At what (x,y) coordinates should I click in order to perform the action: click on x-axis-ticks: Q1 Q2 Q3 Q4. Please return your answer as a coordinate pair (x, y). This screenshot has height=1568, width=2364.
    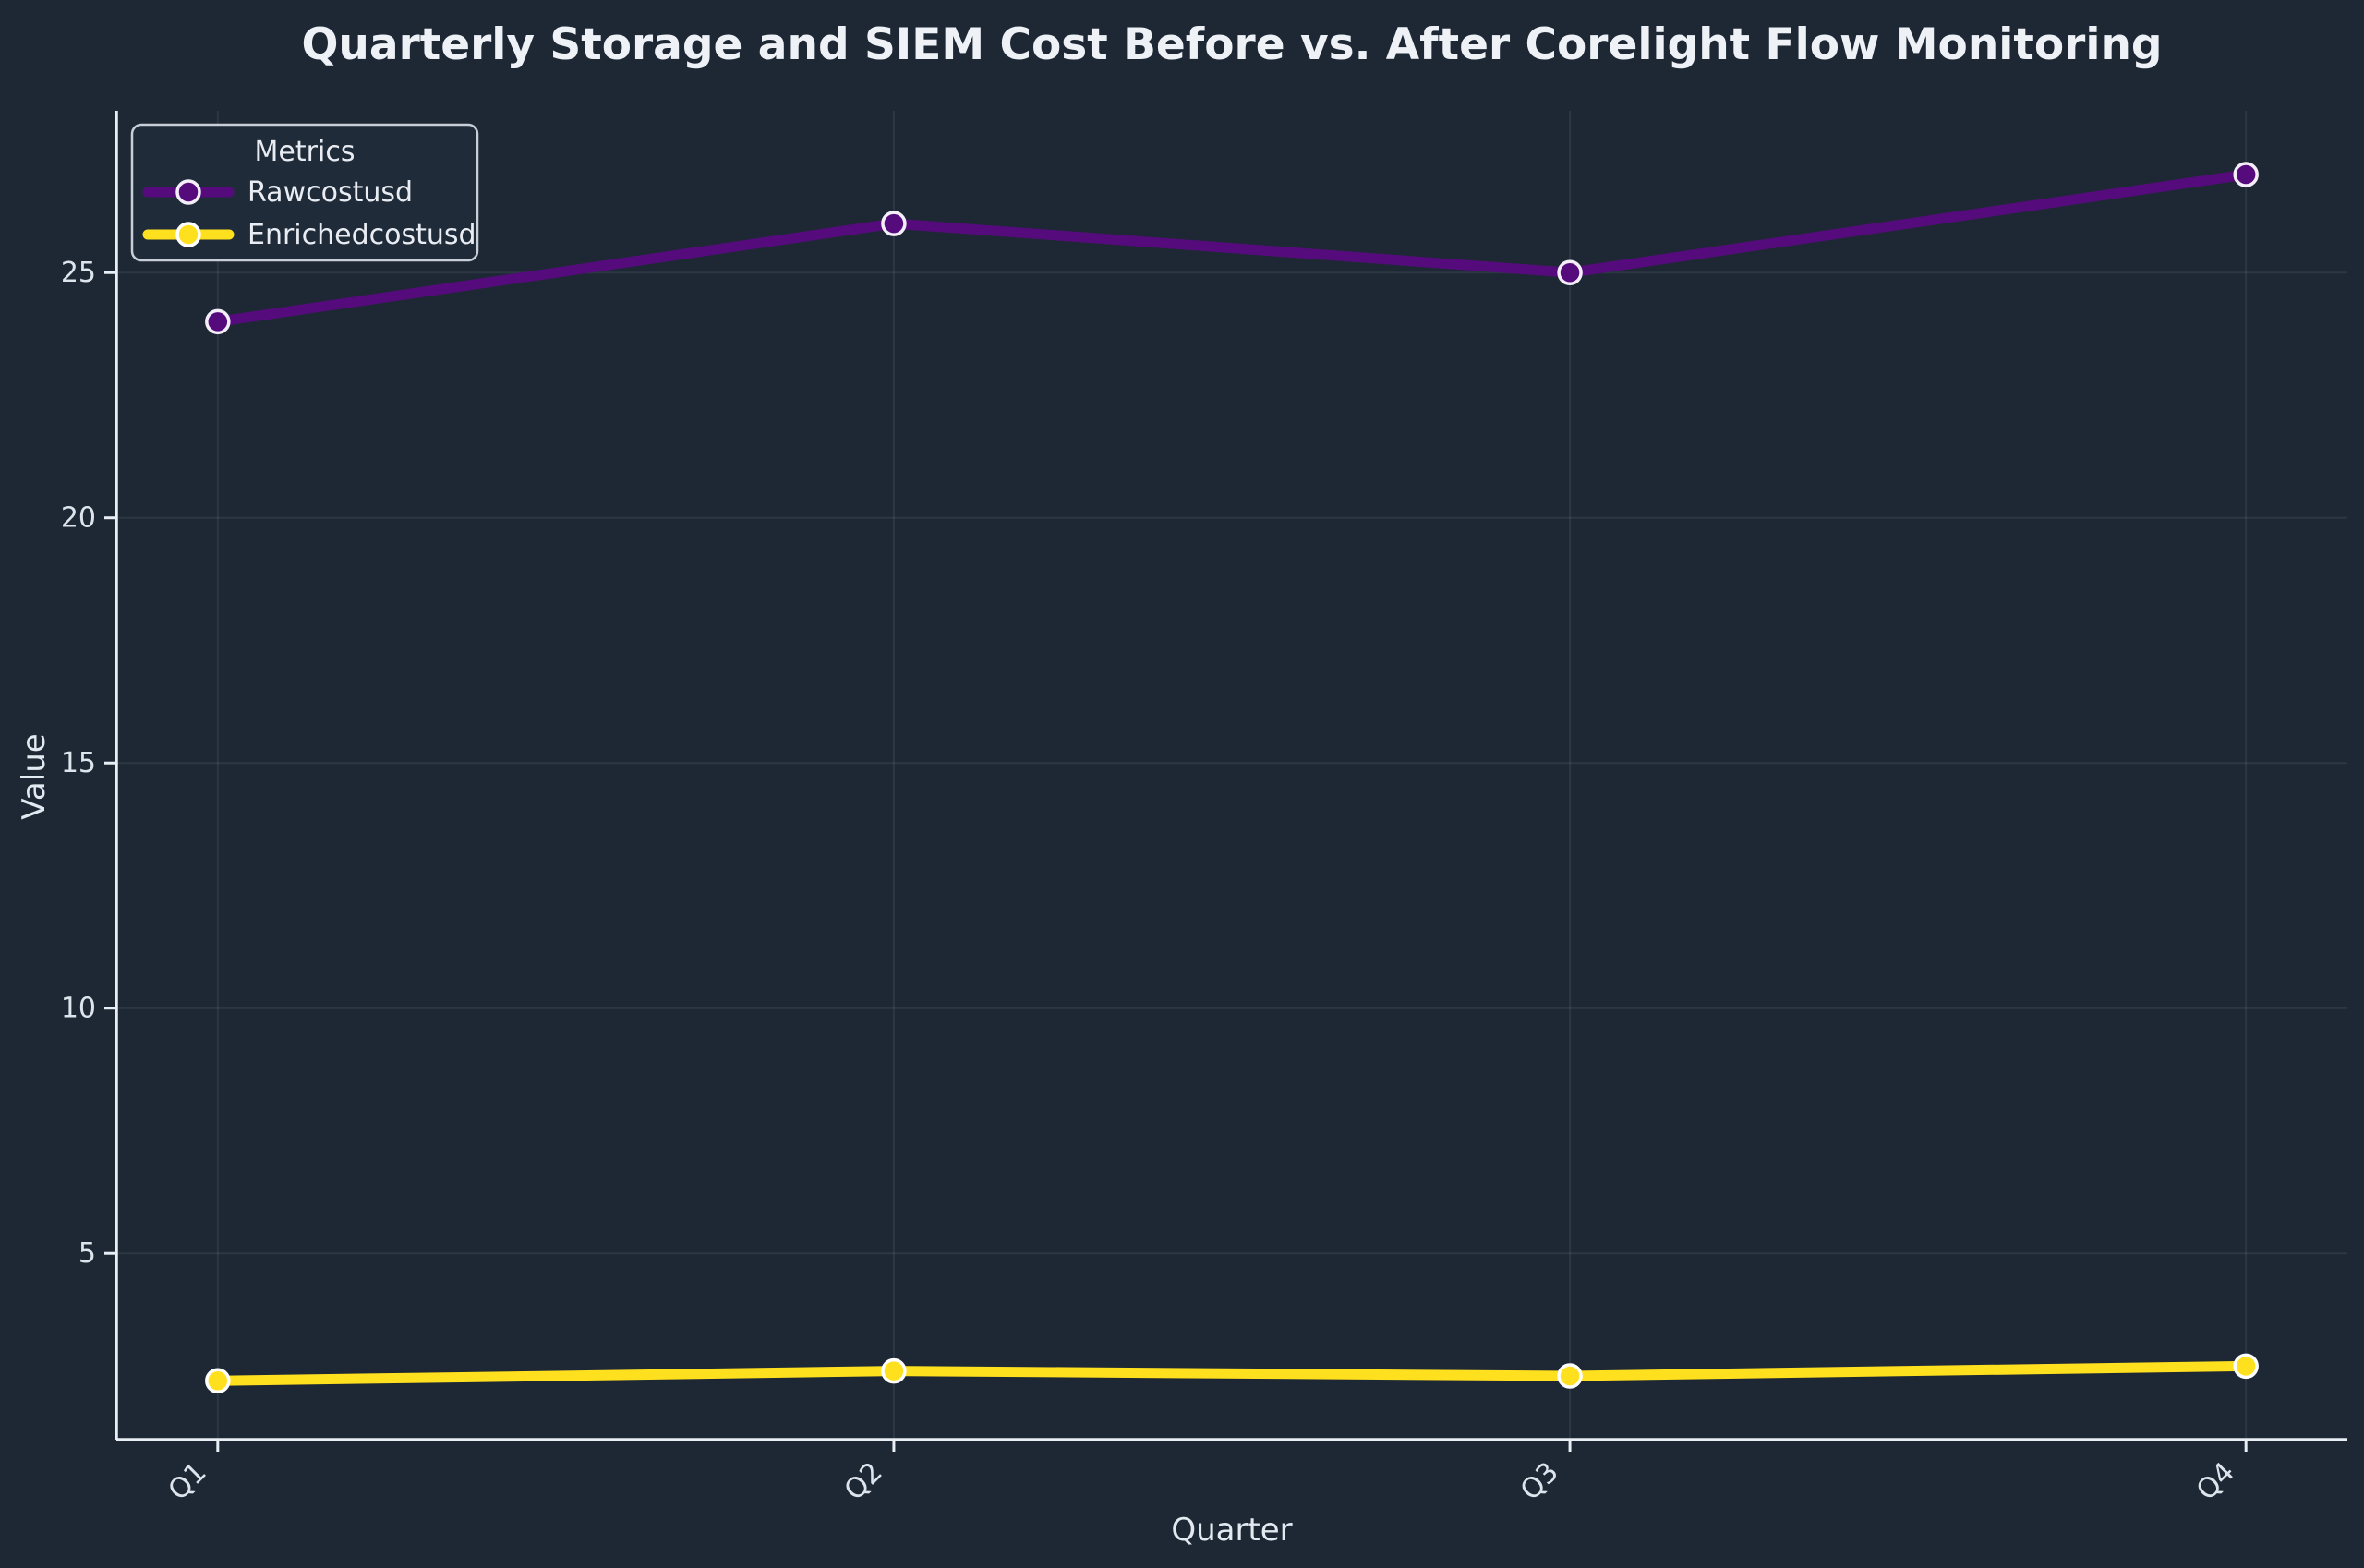
    Looking at the image, I should click on (1205, 1473).